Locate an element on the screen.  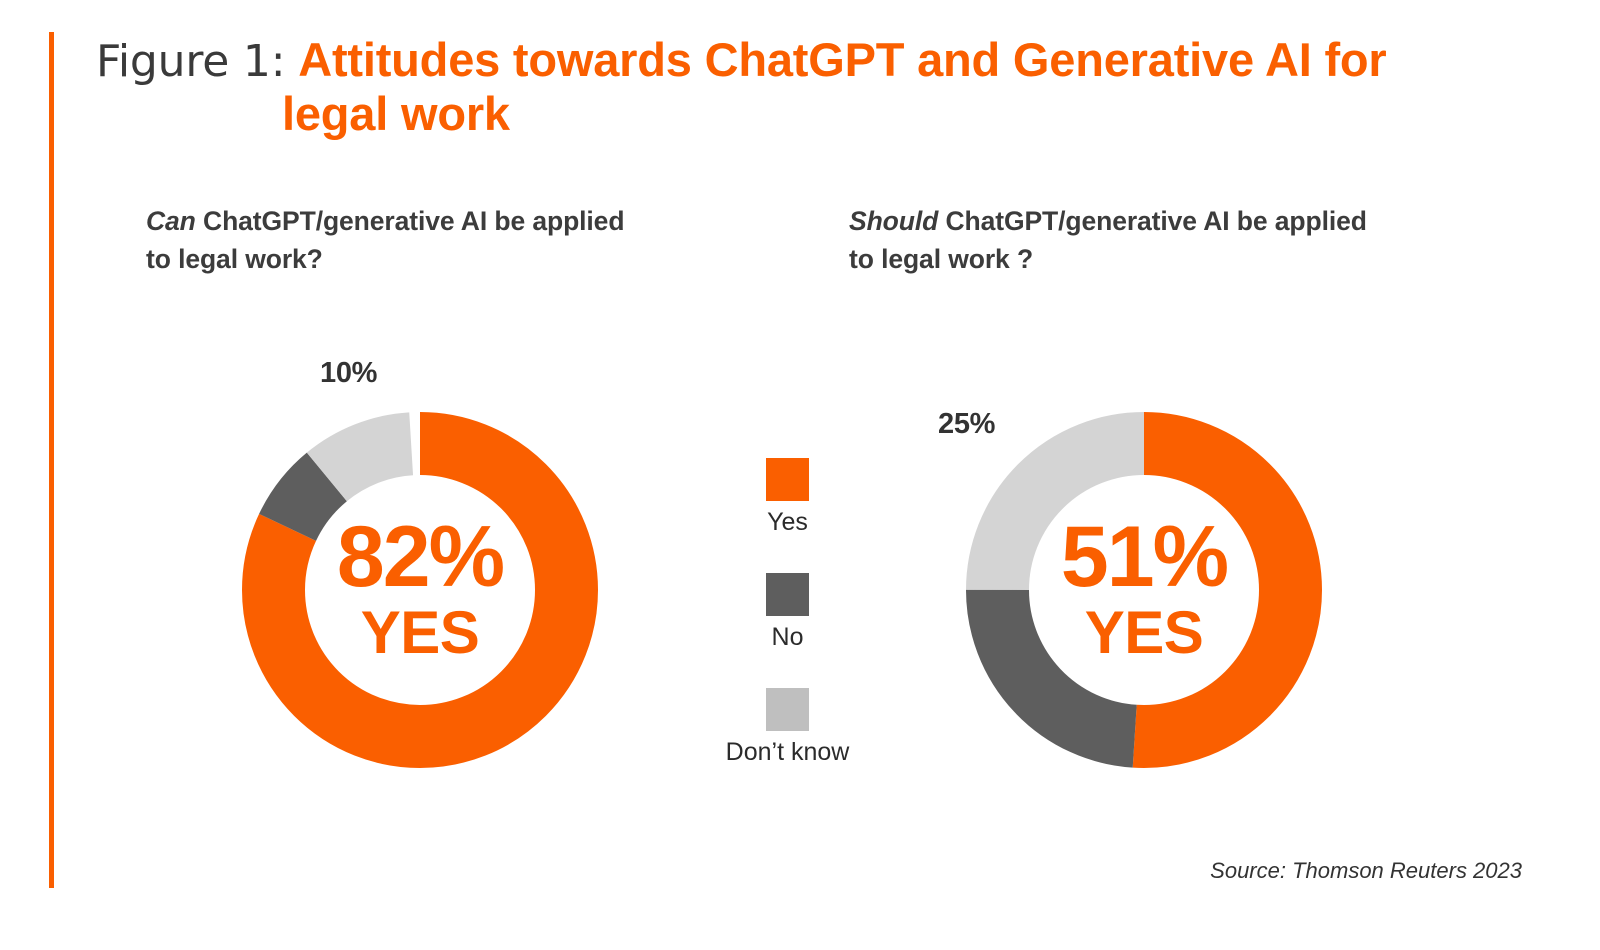
figure-number-label: Figure 1: is located at coordinates (191, 61).